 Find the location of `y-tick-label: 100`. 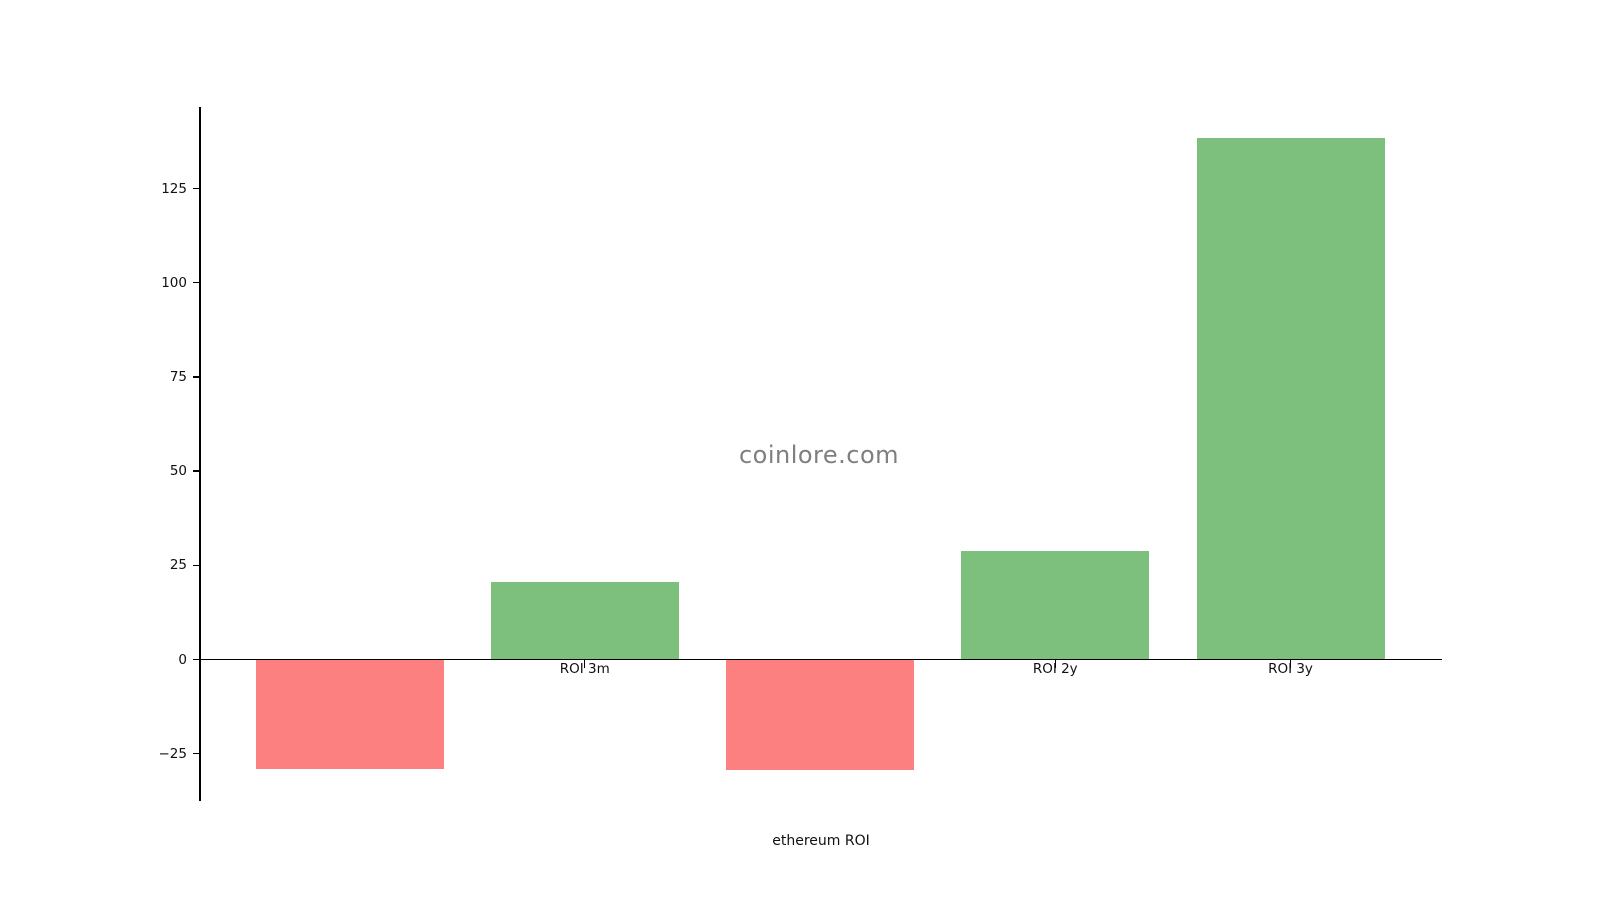

y-tick-label: 100 is located at coordinates (174, 282).